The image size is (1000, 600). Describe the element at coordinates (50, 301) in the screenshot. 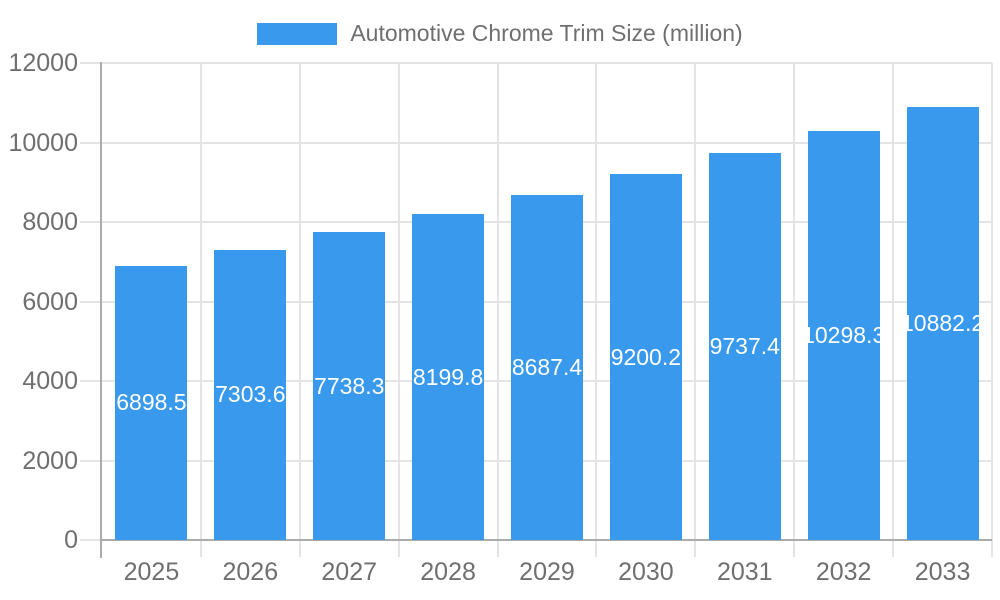

I see `y-tick-label: 6000` at that location.